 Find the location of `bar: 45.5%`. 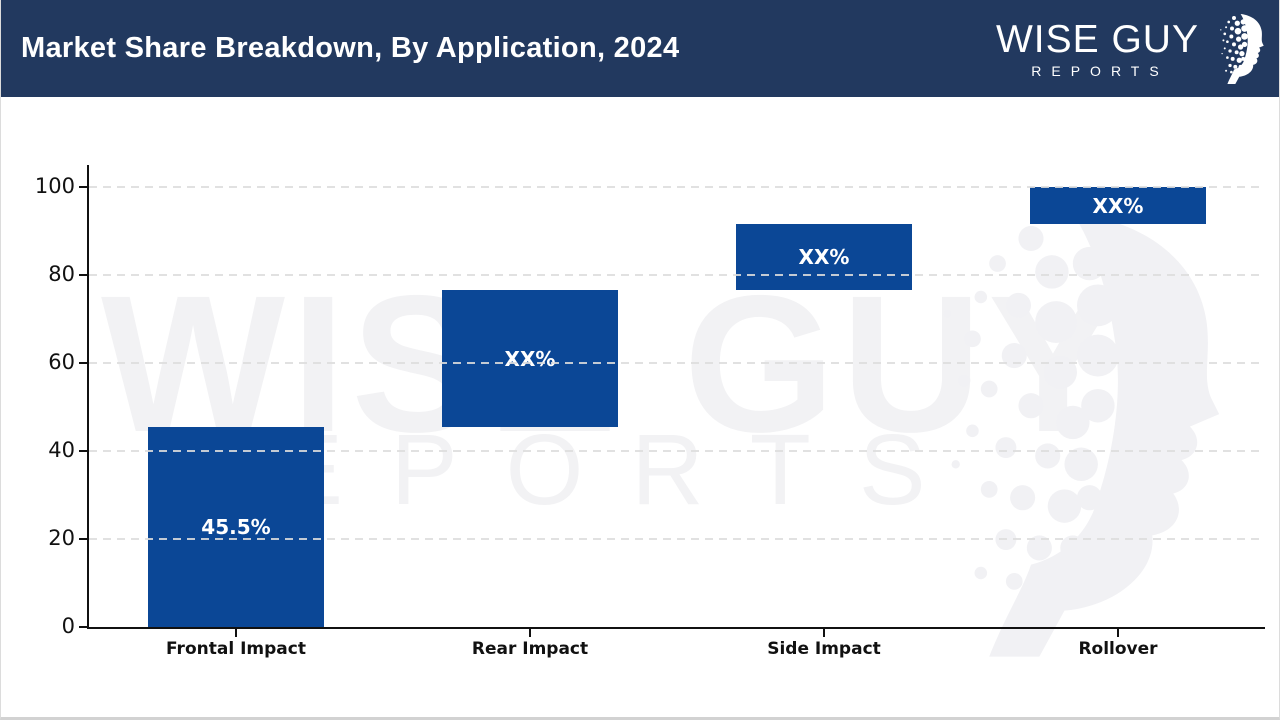

bar: 45.5% is located at coordinates (236, 526).